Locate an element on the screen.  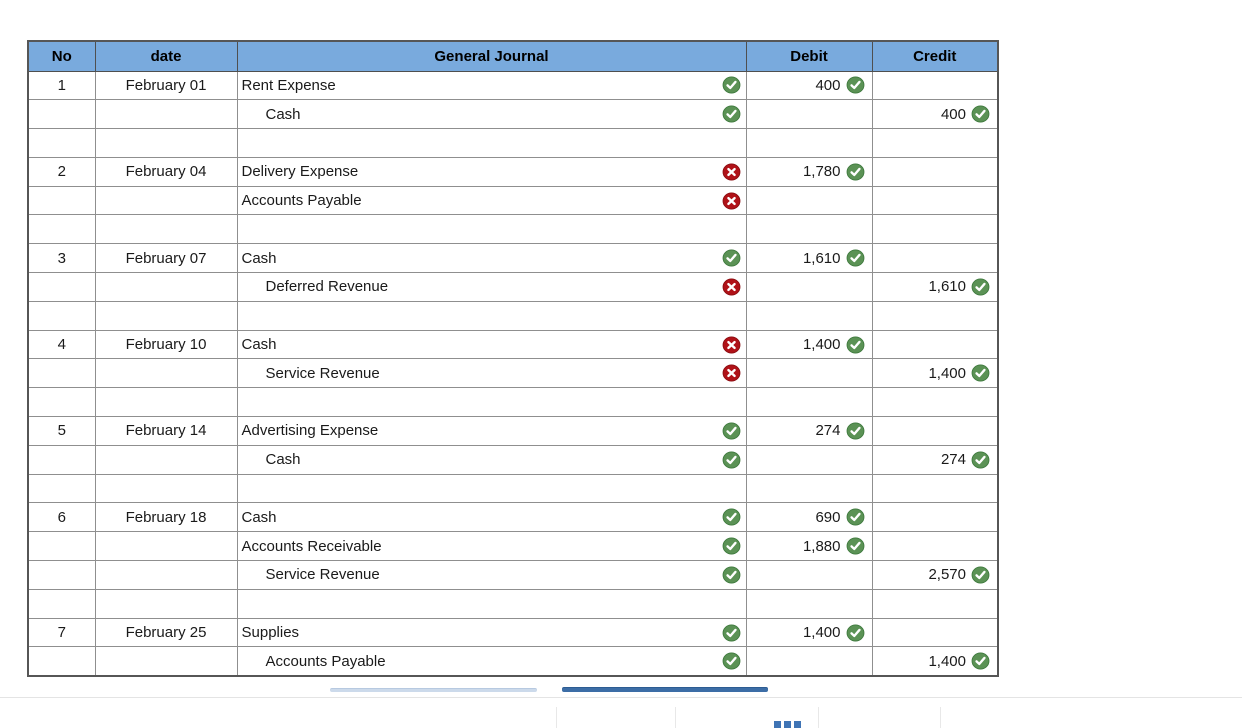
journal-entry-row: 5 February 14 Advertising Expense 274 is located at coordinates (513, 431).